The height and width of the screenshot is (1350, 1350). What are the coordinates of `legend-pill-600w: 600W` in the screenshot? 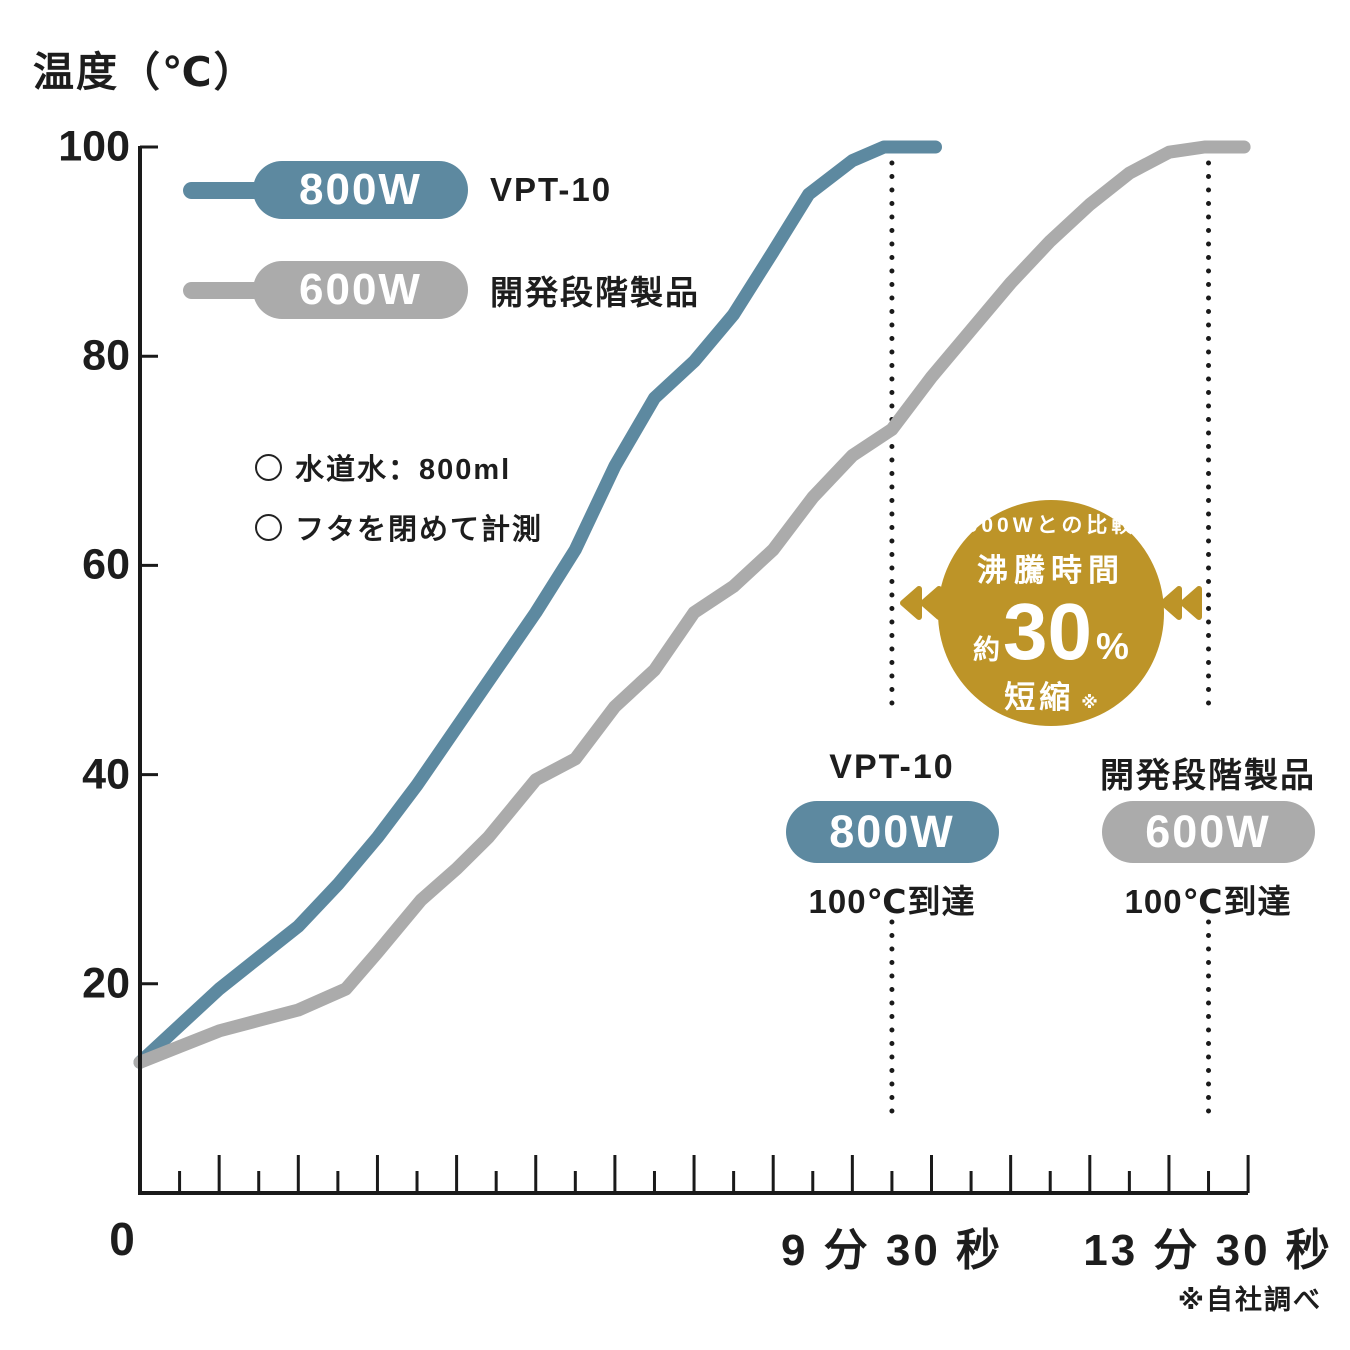 It's located at (360, 290).